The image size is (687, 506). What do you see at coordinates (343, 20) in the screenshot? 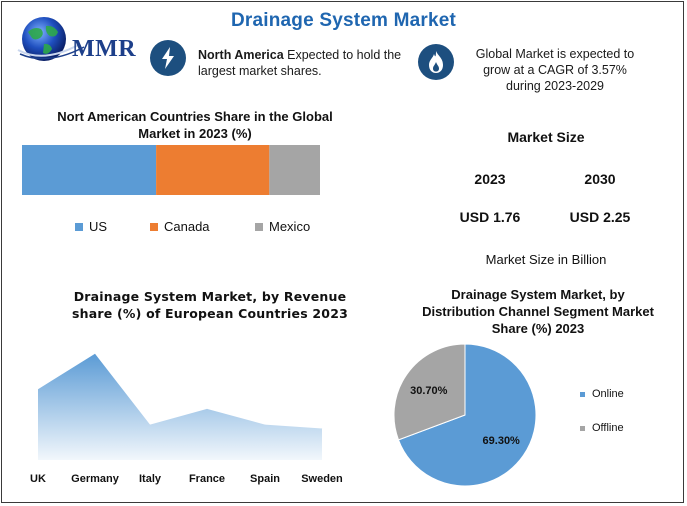
I see `page-title: Drainage System Market` at bounding box center [343, 20].